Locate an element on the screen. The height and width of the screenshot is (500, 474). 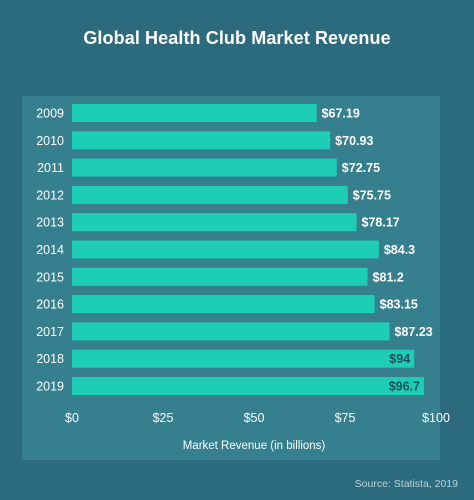
x-tick-label: $75 is located at coordinates (345, 418).